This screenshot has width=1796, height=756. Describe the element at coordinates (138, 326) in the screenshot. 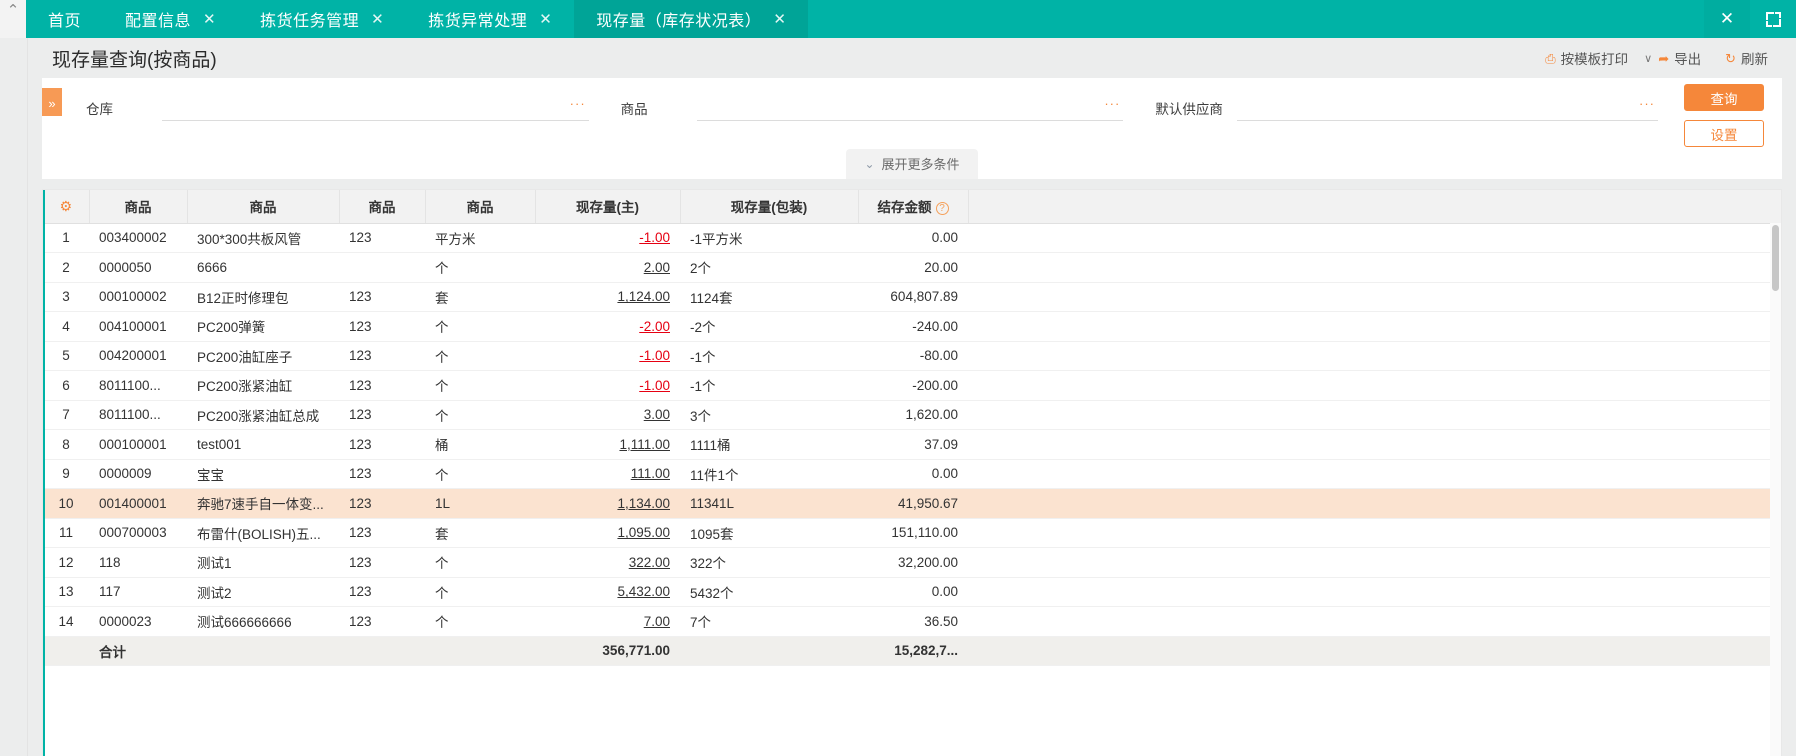

I see `row-product-code: 004100001` at that location.